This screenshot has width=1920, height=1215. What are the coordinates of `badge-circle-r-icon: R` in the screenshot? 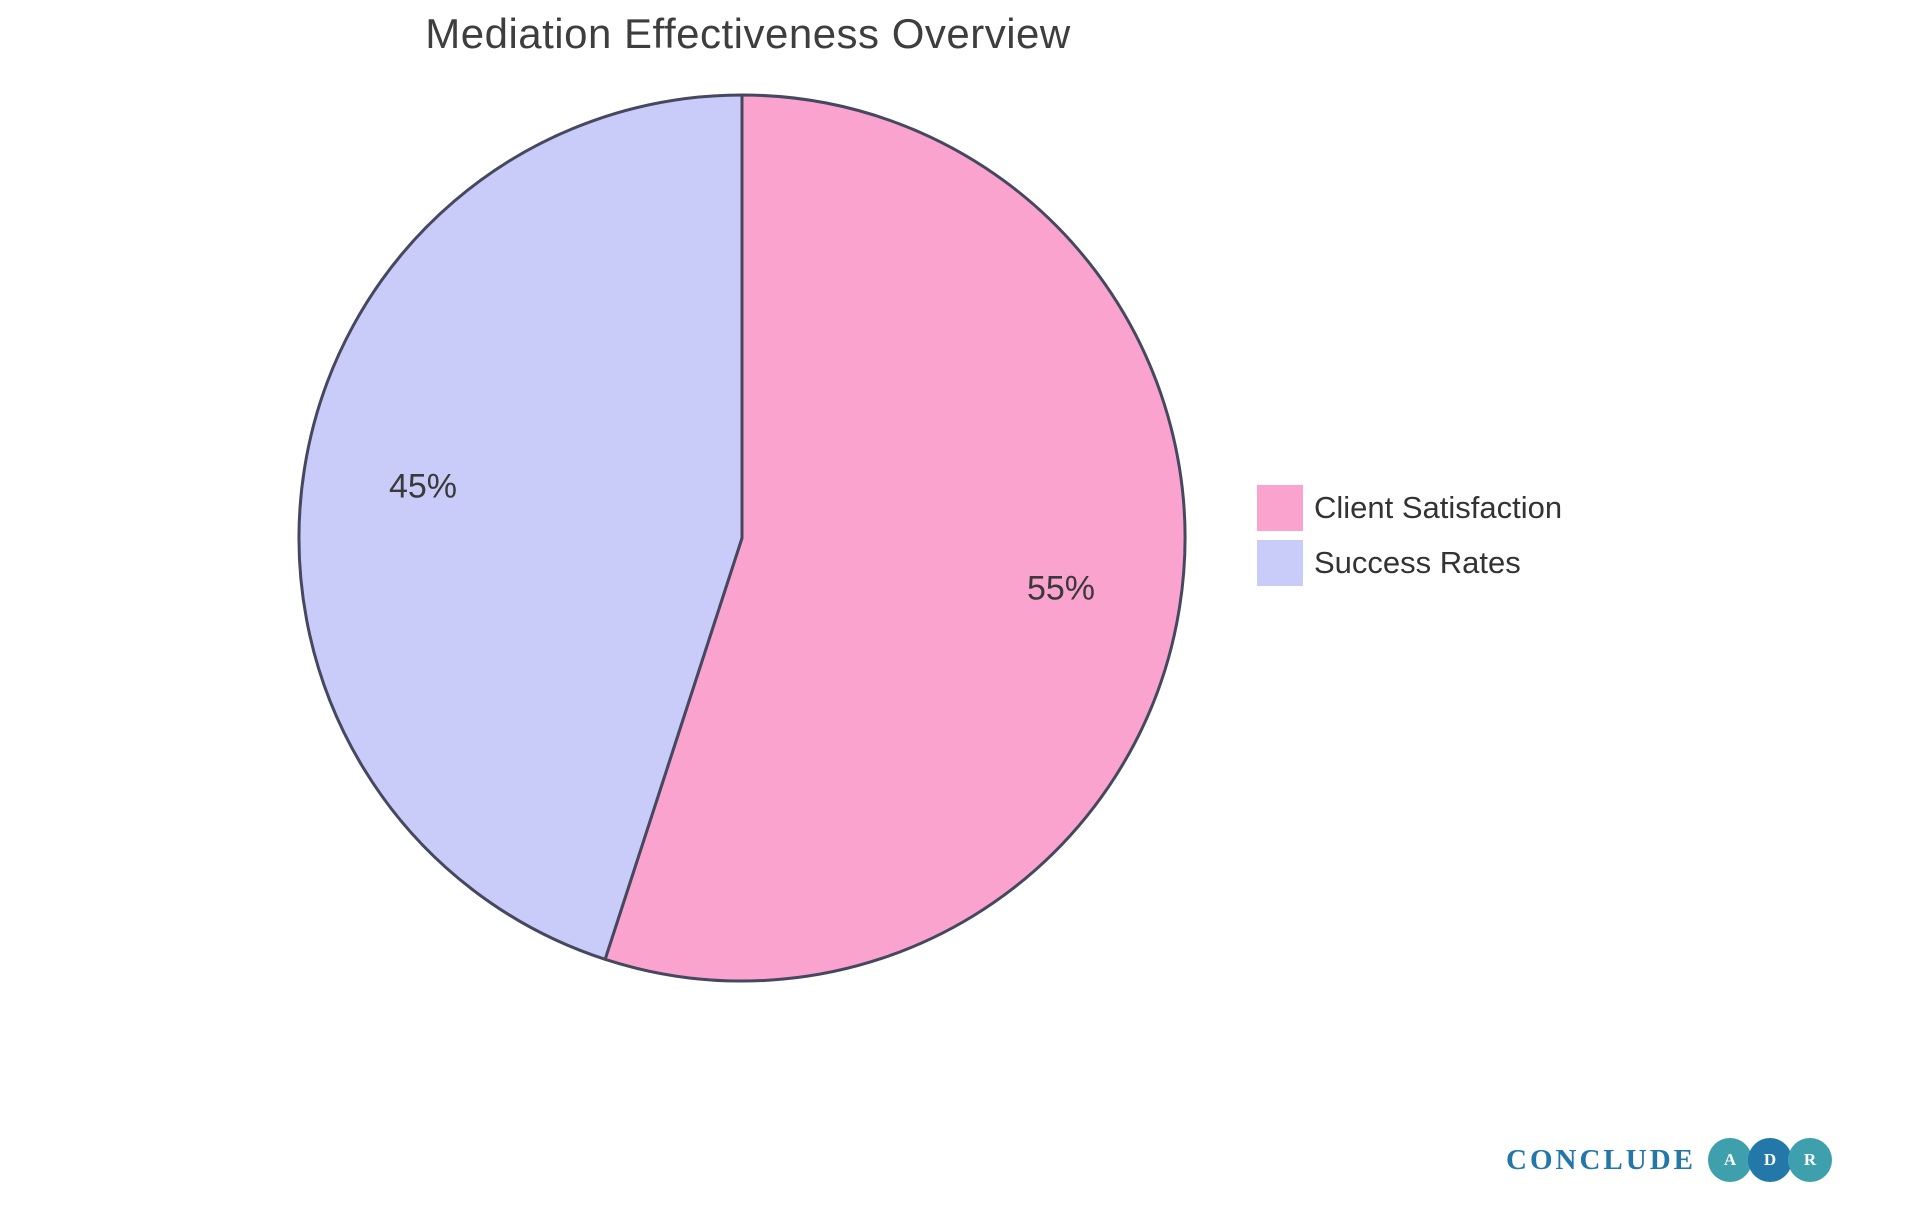 It's located at (1810, 1160).